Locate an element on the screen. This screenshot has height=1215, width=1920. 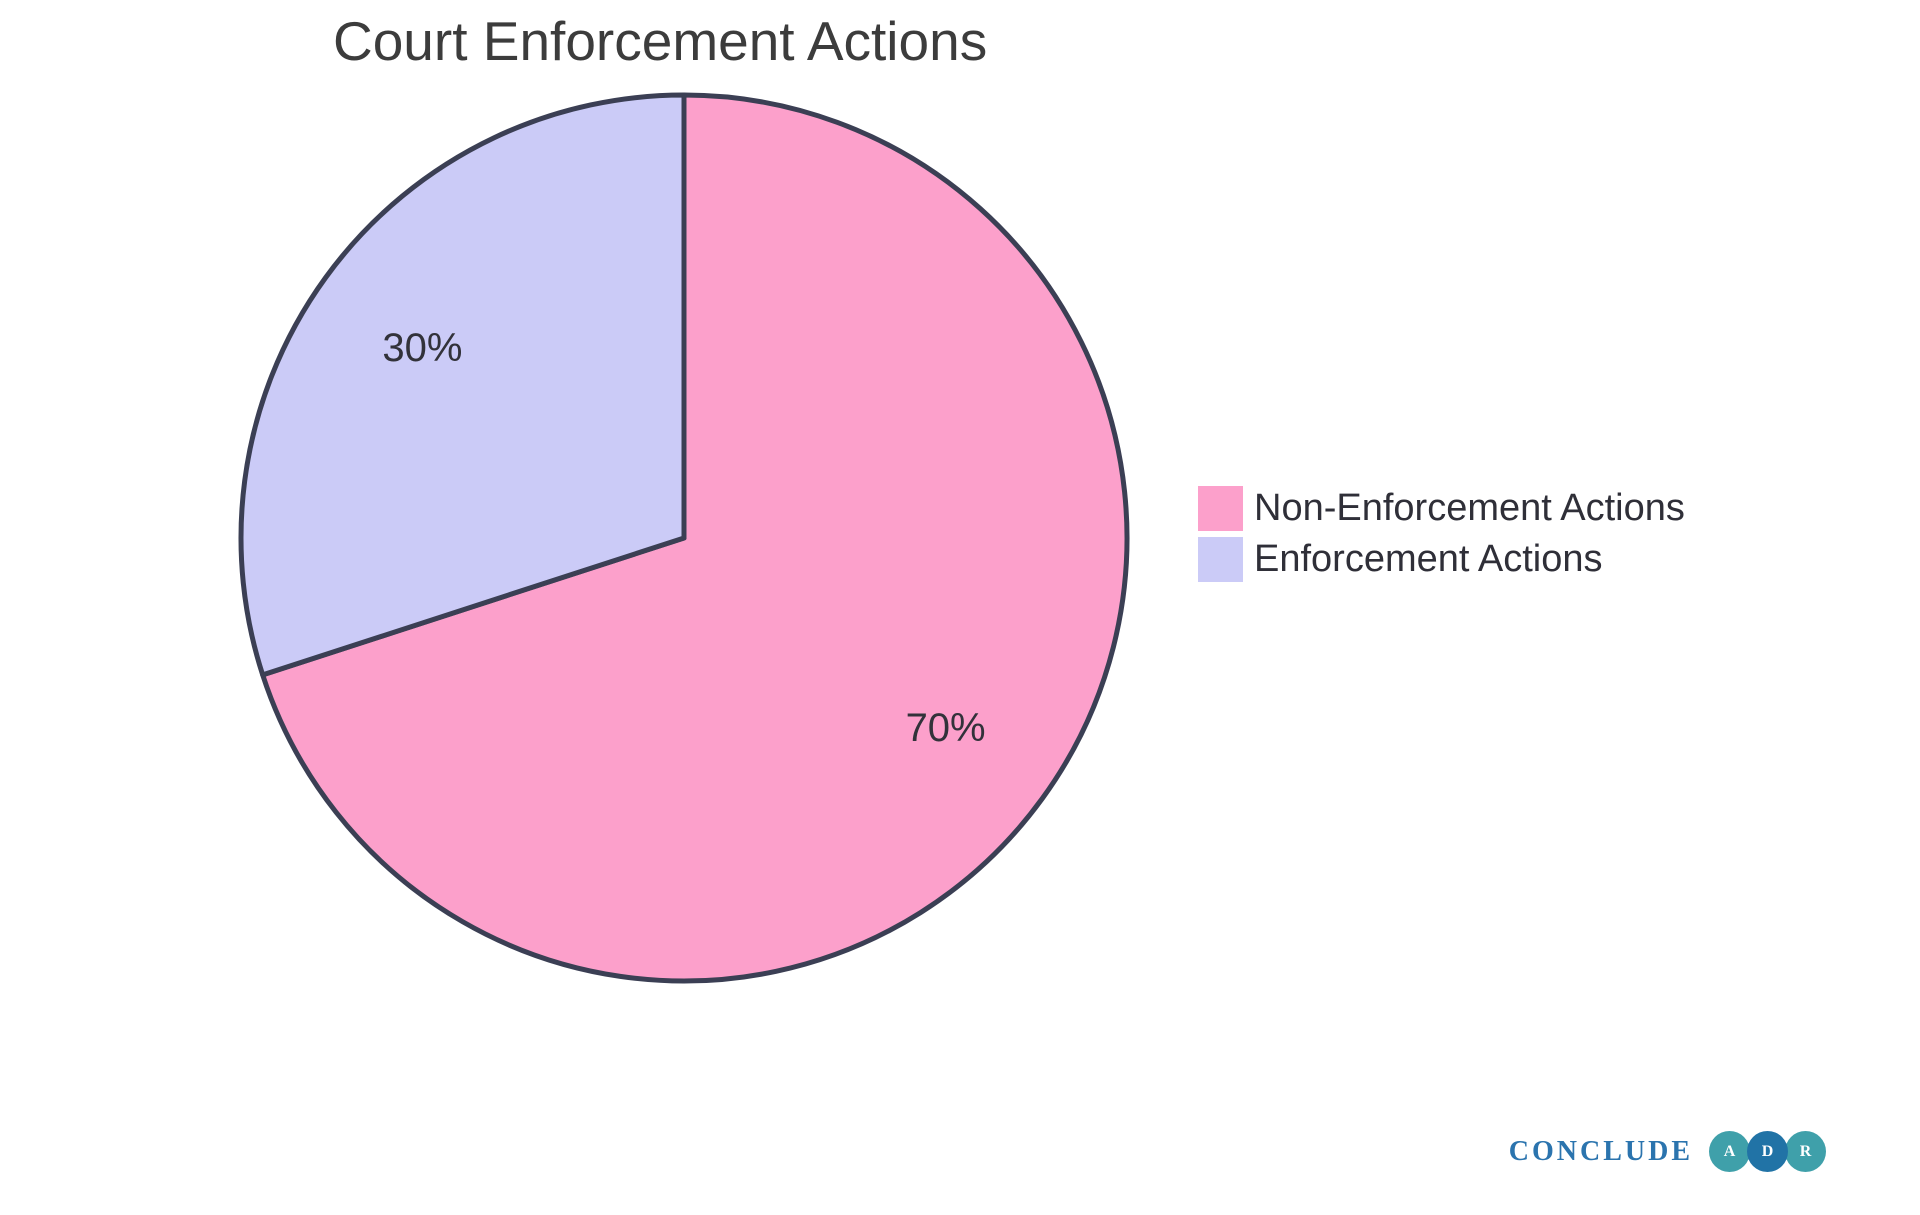
brand-logo: CONCLUDE A D R is located at coordinates (1667, 1151).